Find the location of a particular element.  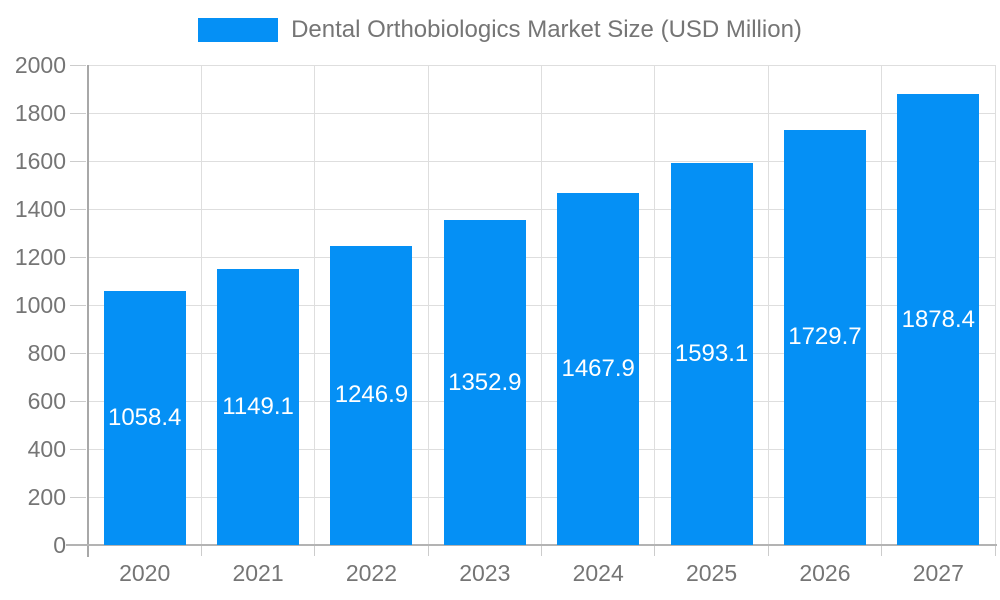

bar-value-label: 1352.9 is located at coordinates (485, 382).